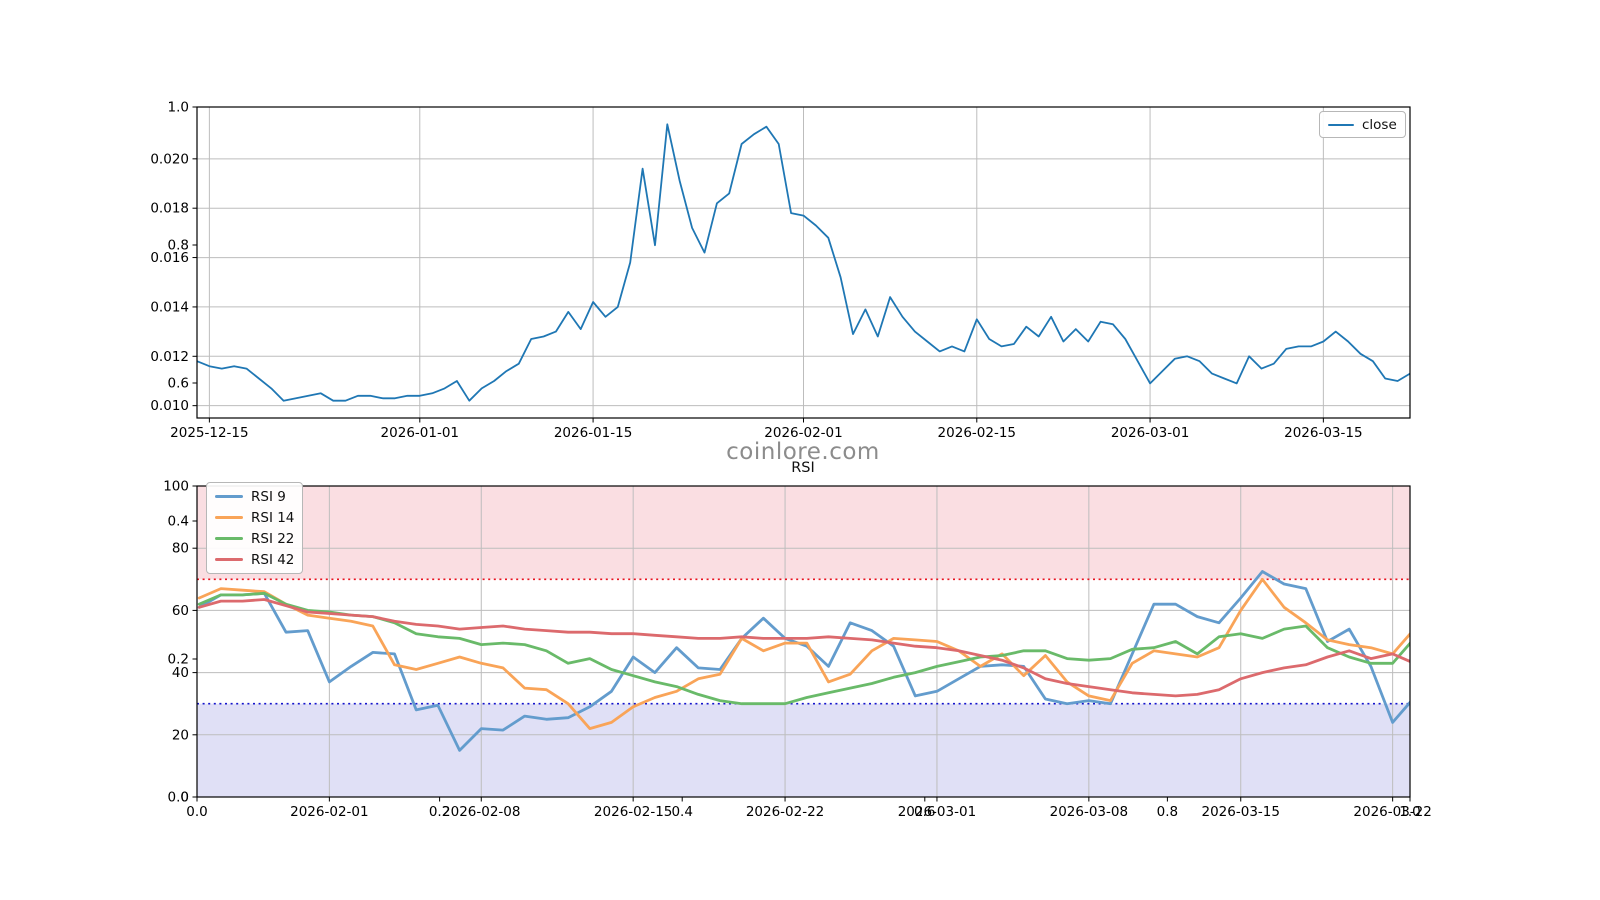 This screenshot has height=900, width=1600. I want to click on rsi-axes-title: RSI, so click(803, 468).